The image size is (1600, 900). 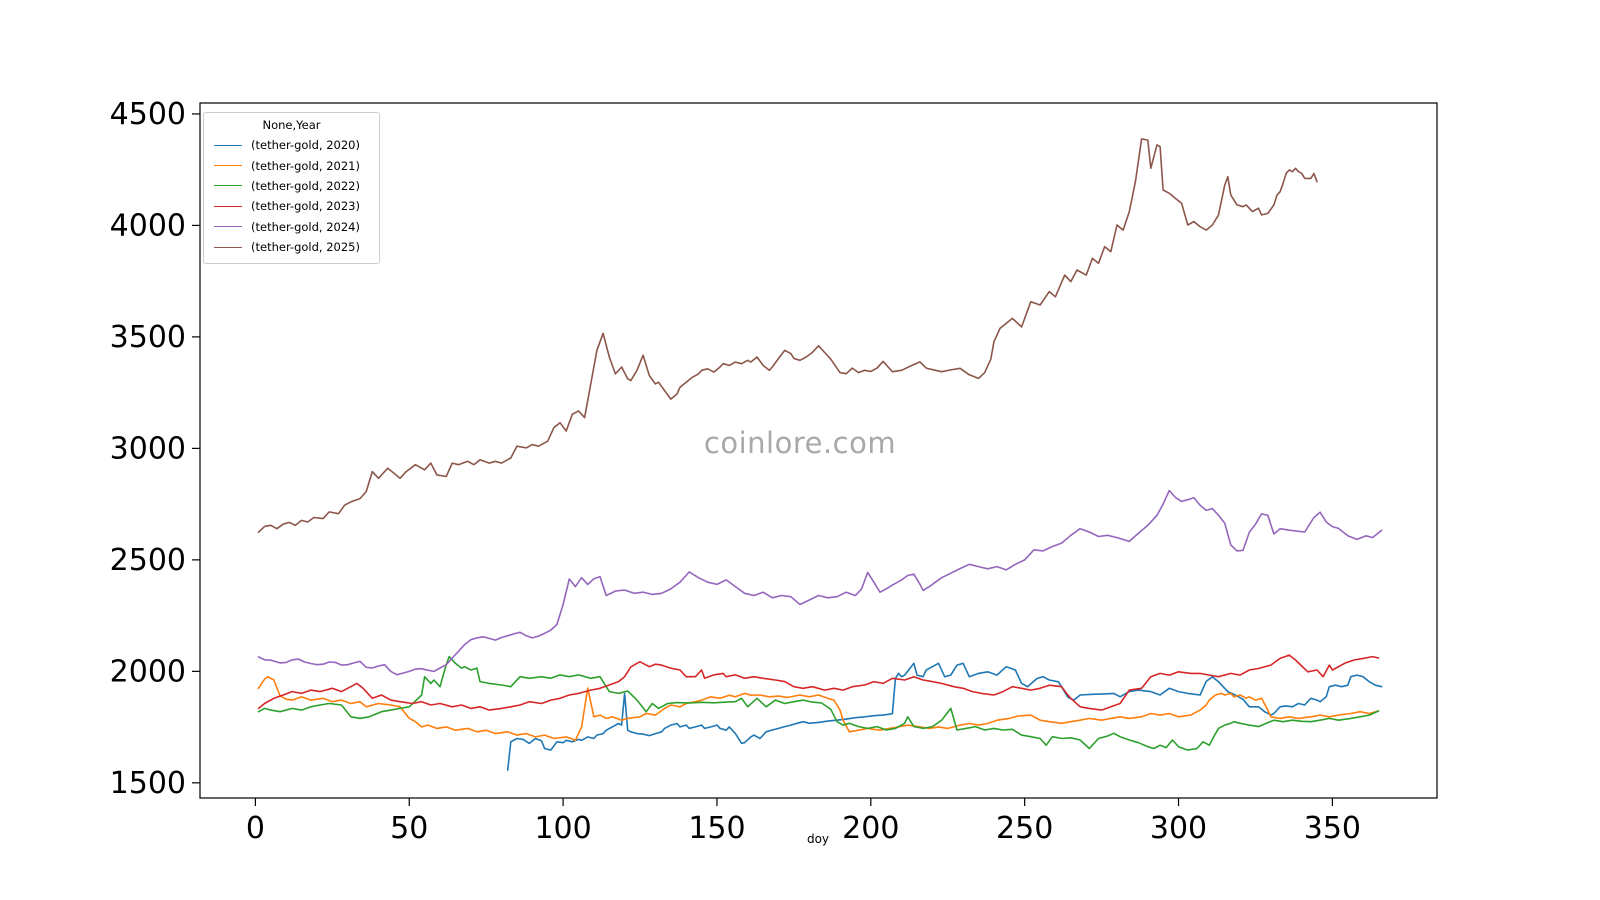 What do you see at coordinates (1024, 828) in the screenshot?
I see `x-tick-label-250: 250` at bounding box center [1024, 828].